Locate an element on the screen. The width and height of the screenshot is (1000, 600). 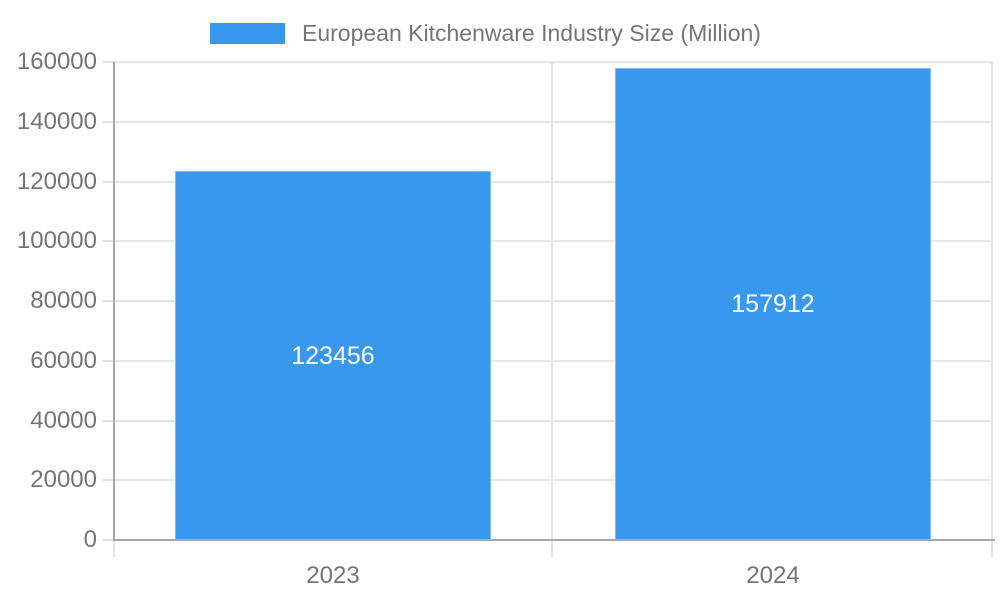
bar-value-label: 123456 is located at coordinates (333, 355).